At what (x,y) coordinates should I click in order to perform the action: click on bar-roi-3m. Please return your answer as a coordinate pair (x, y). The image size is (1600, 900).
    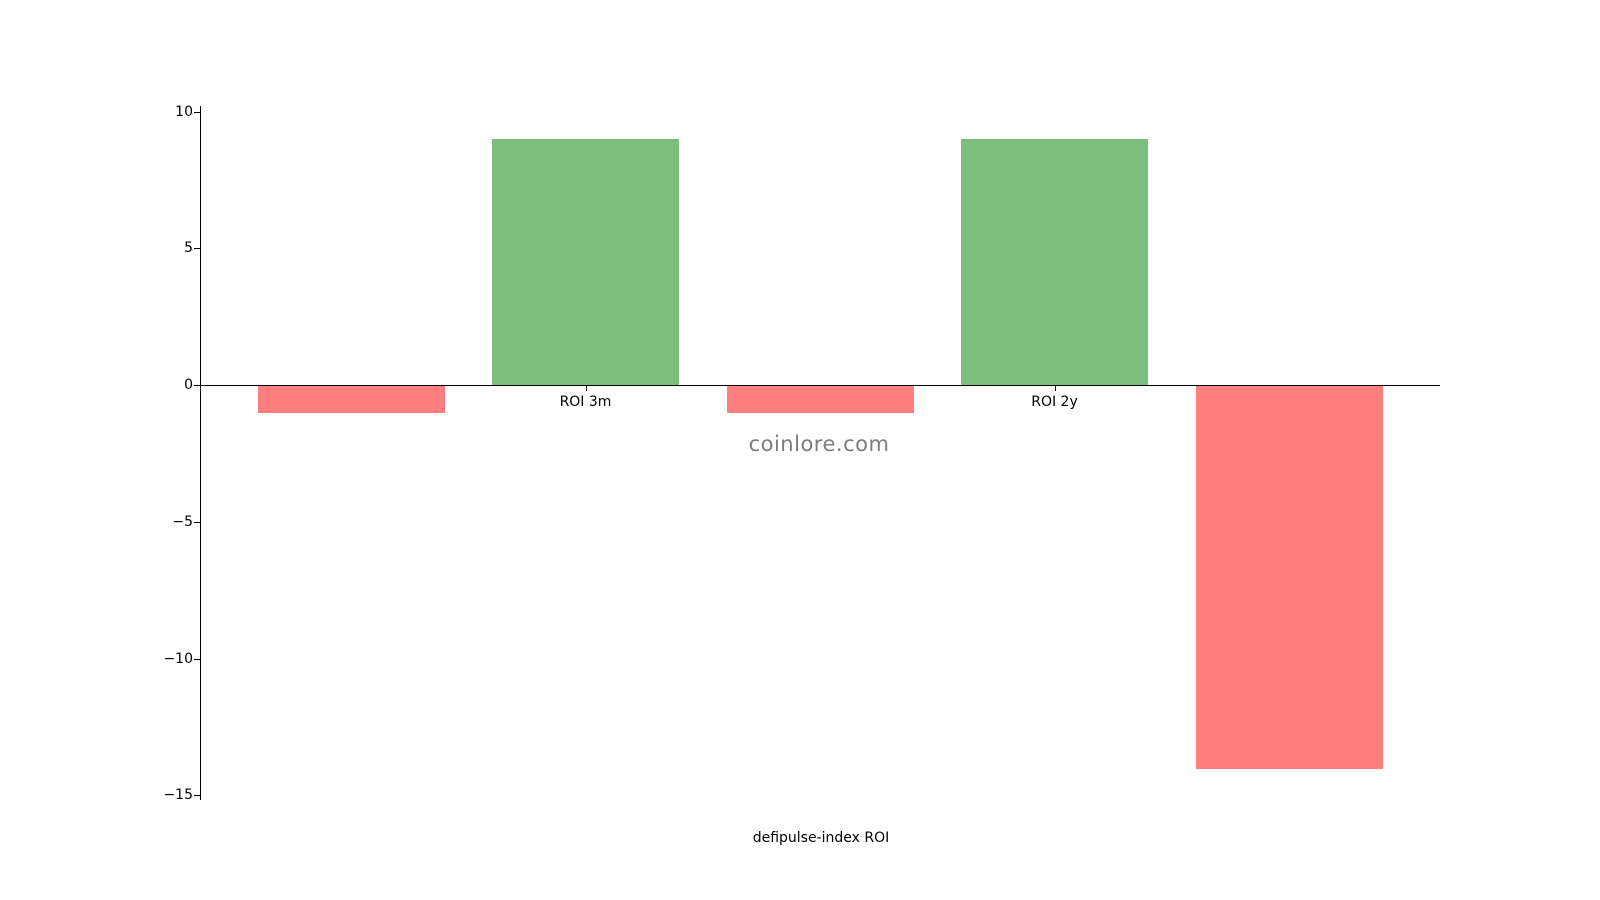
    Looking at the image, I should click on (585, 261).